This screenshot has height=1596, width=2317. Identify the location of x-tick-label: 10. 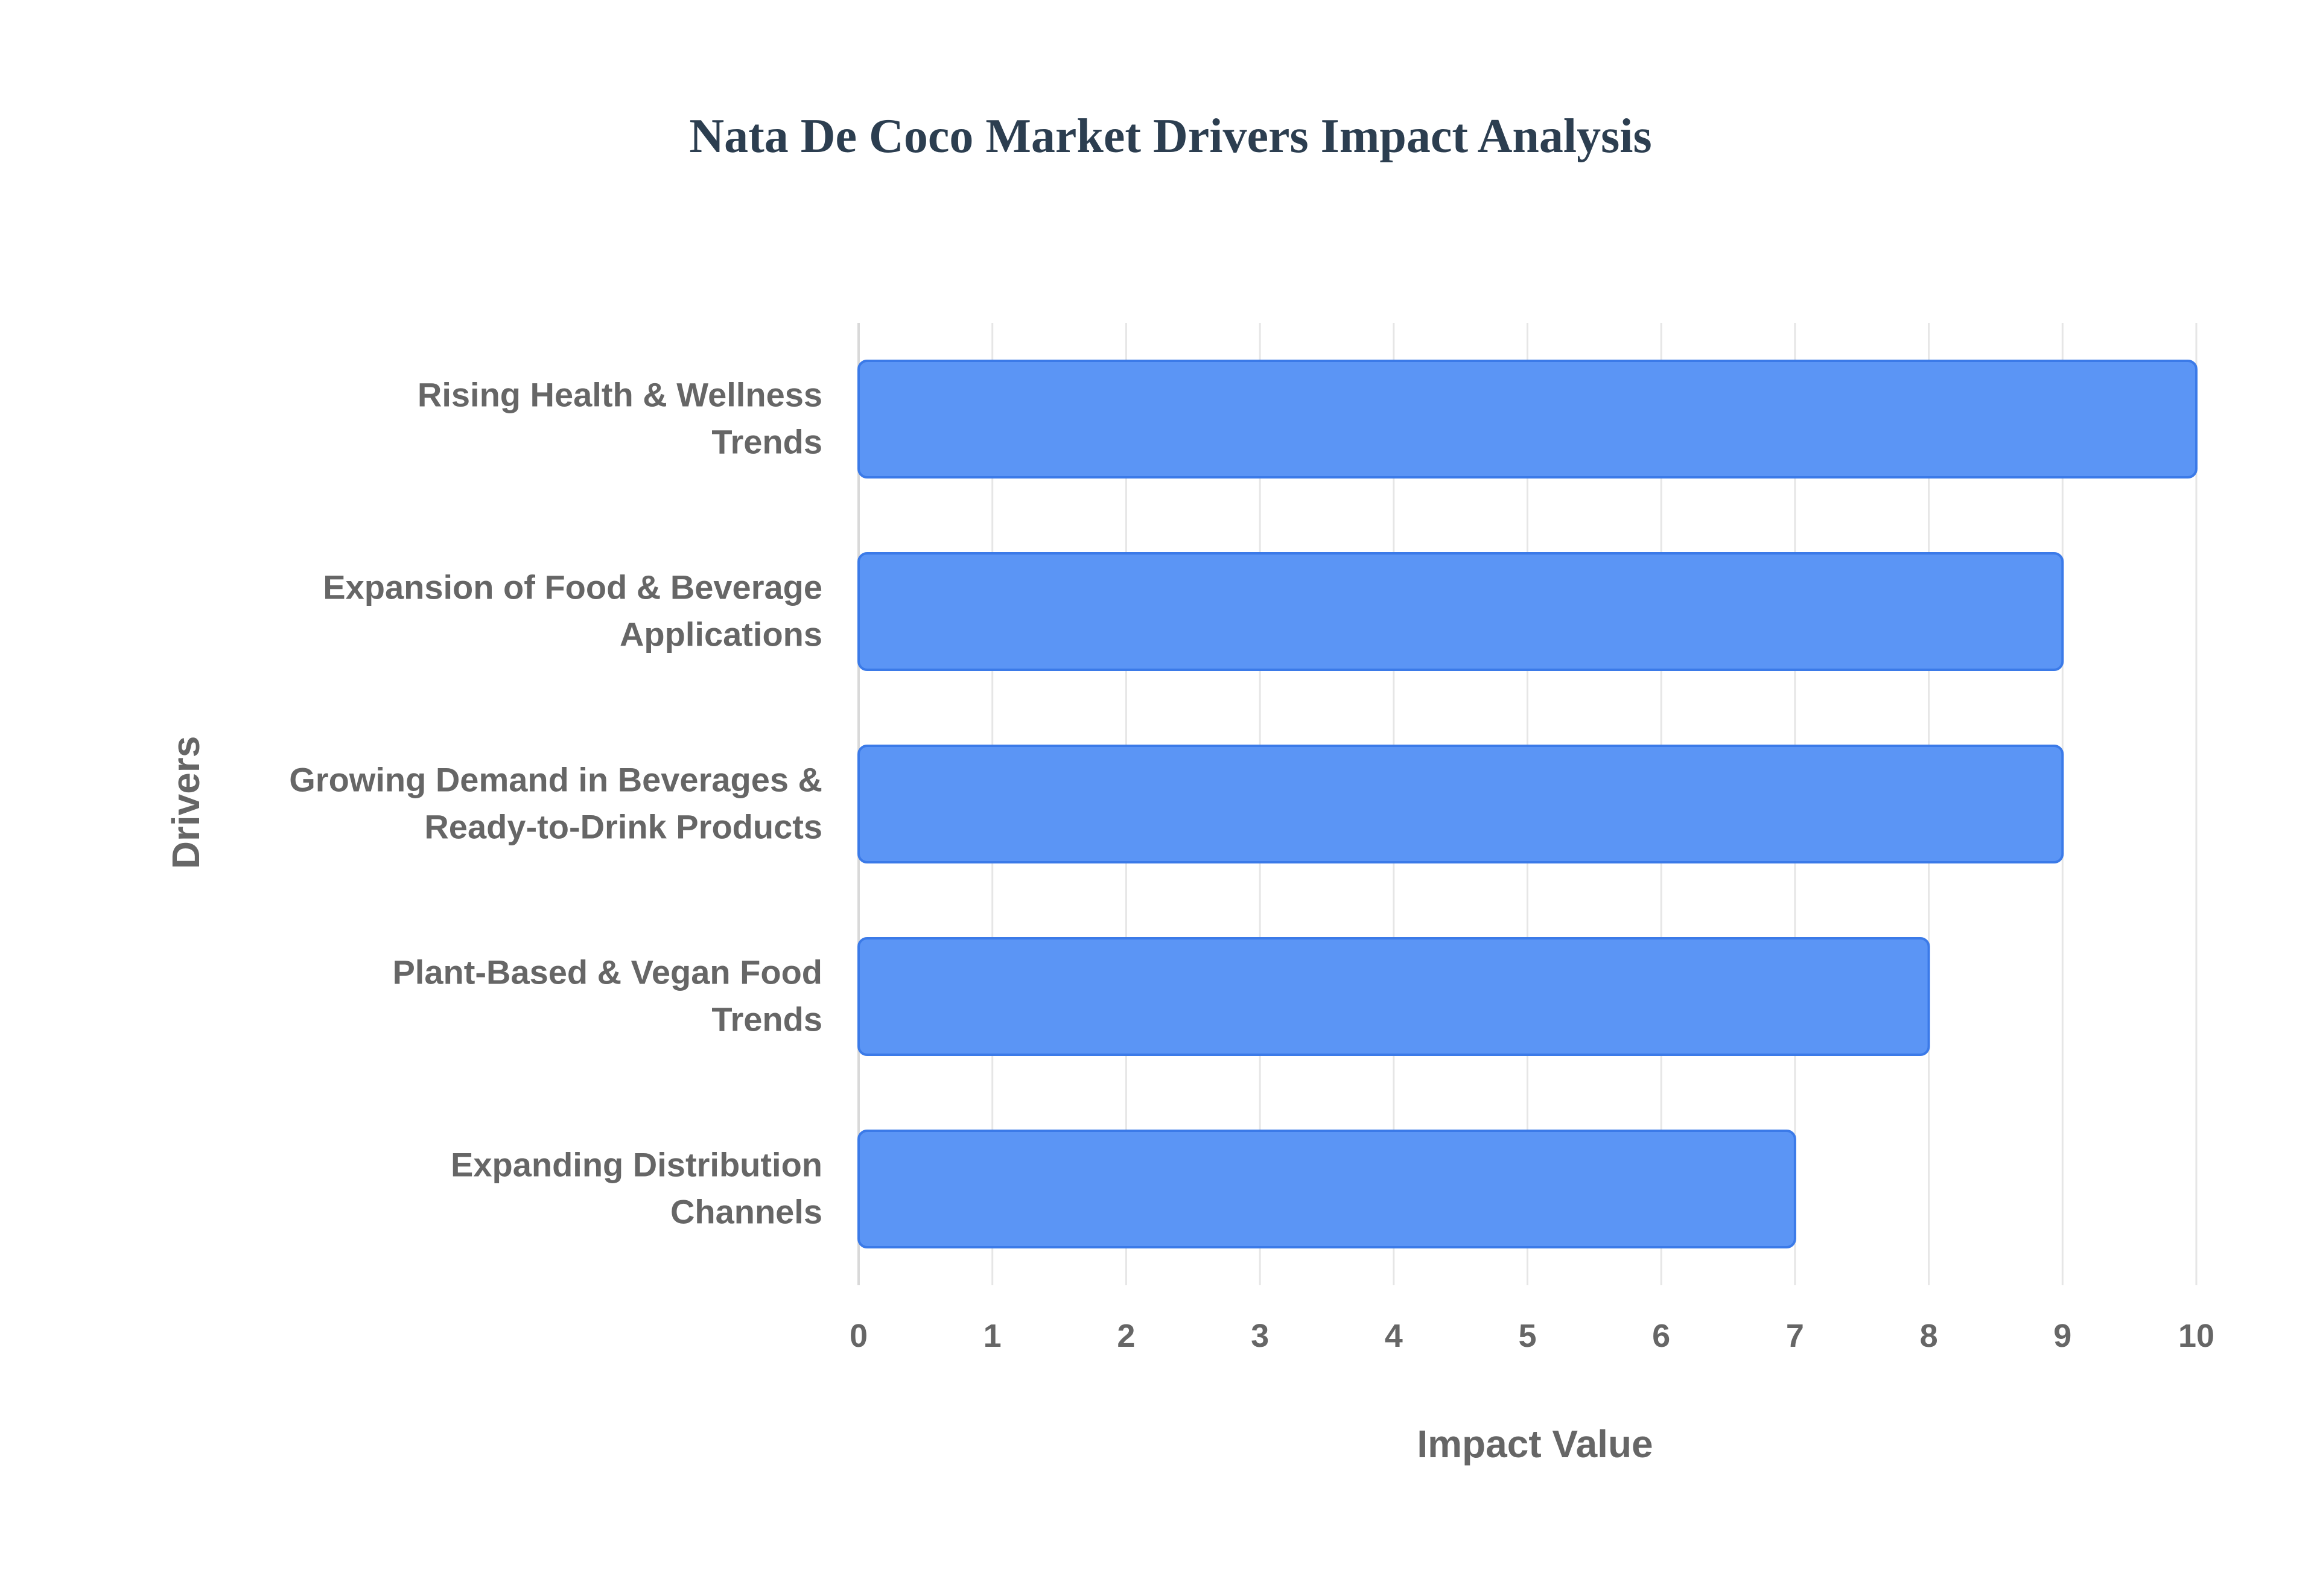
(2196, 1336).